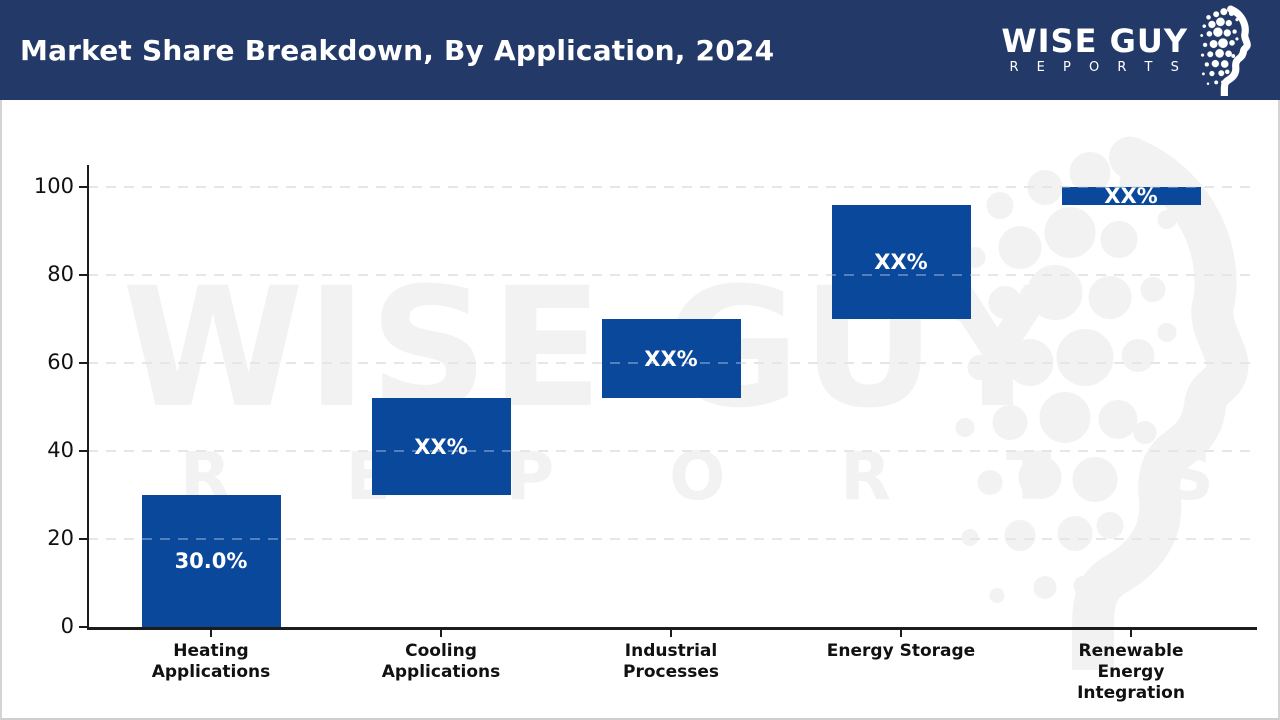 The height and width of the screenshot is (720, 1280). What do you see at coordinates (670, 661) in the screenshot?
I see `x-axis-category-label: Industrial Processes` at bounding box center [670, 661].